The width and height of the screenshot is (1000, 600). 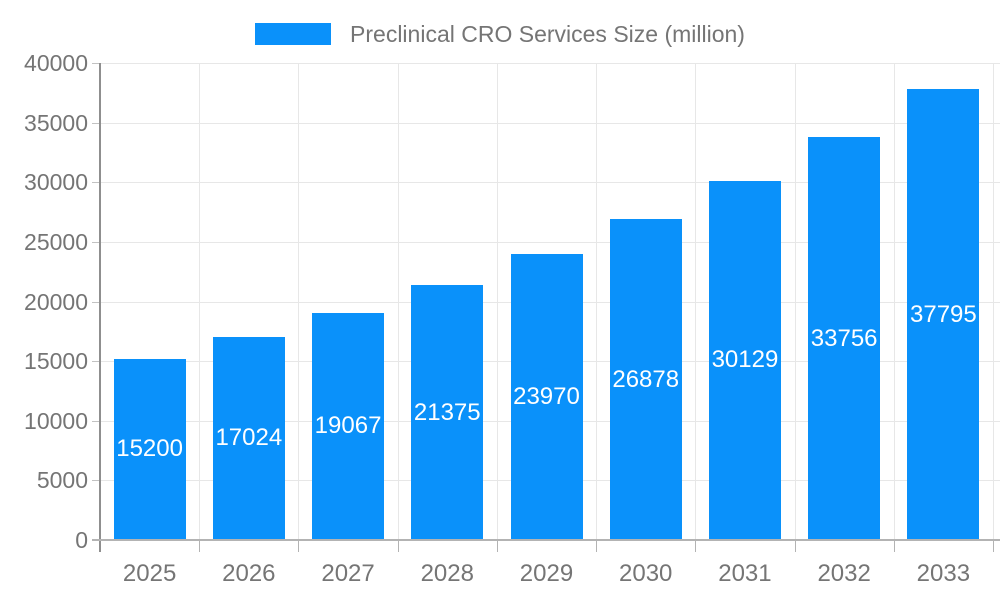 I want to click on legend-item: Preclinical CRO Services Size (million), so click(x=500, y=33).